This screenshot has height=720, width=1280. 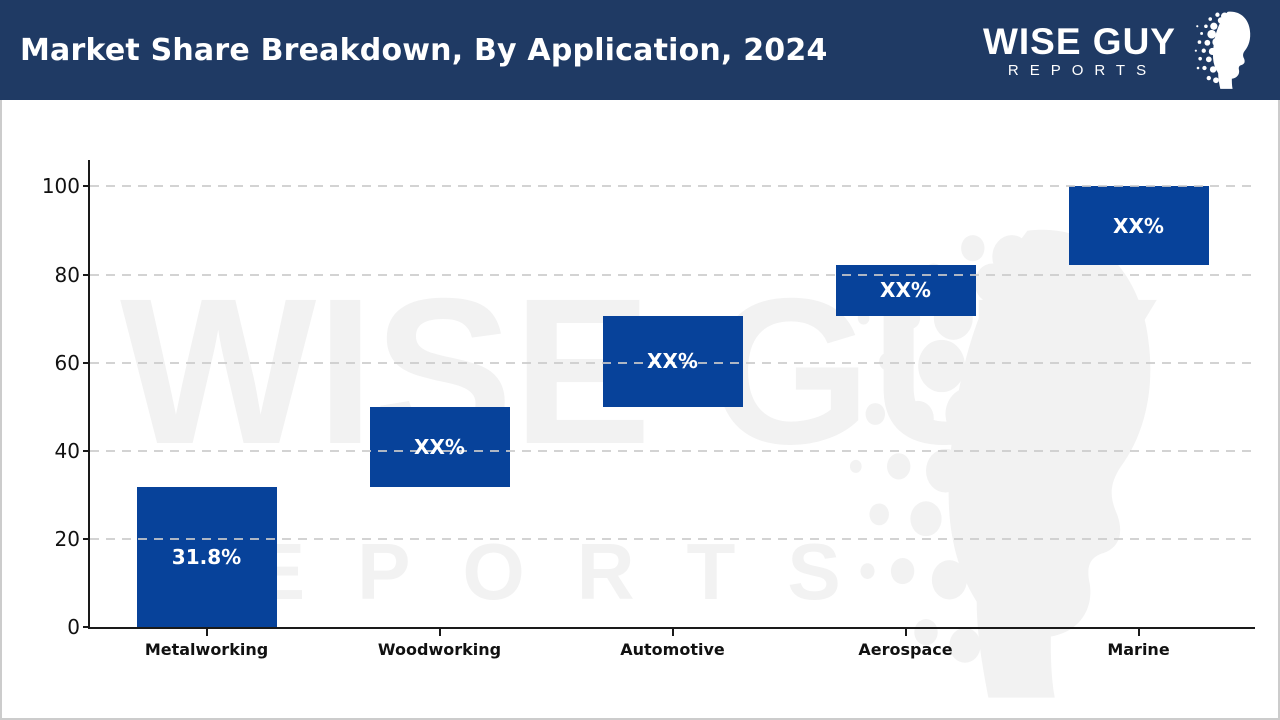 I want to click on y-axis-tick-label: 20, so click(x=67, y=538).